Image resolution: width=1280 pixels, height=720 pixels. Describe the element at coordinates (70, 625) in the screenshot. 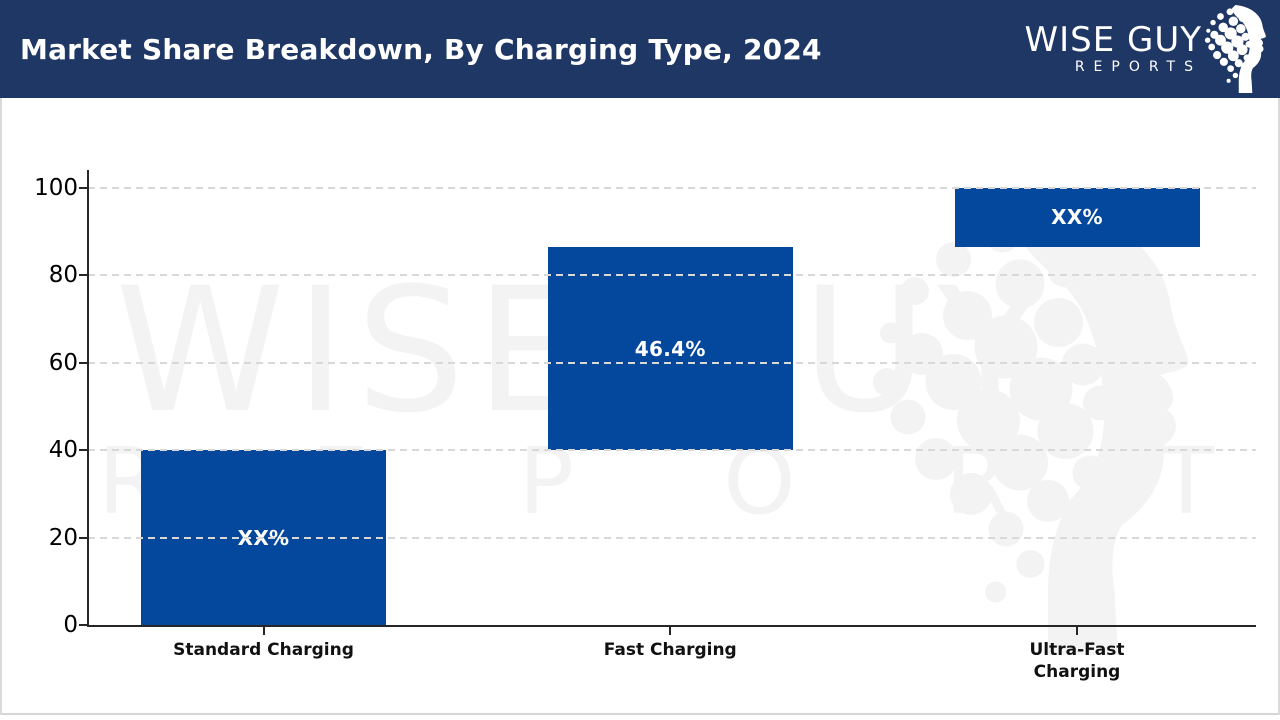

I see `y-tick-label: 0` at that location.